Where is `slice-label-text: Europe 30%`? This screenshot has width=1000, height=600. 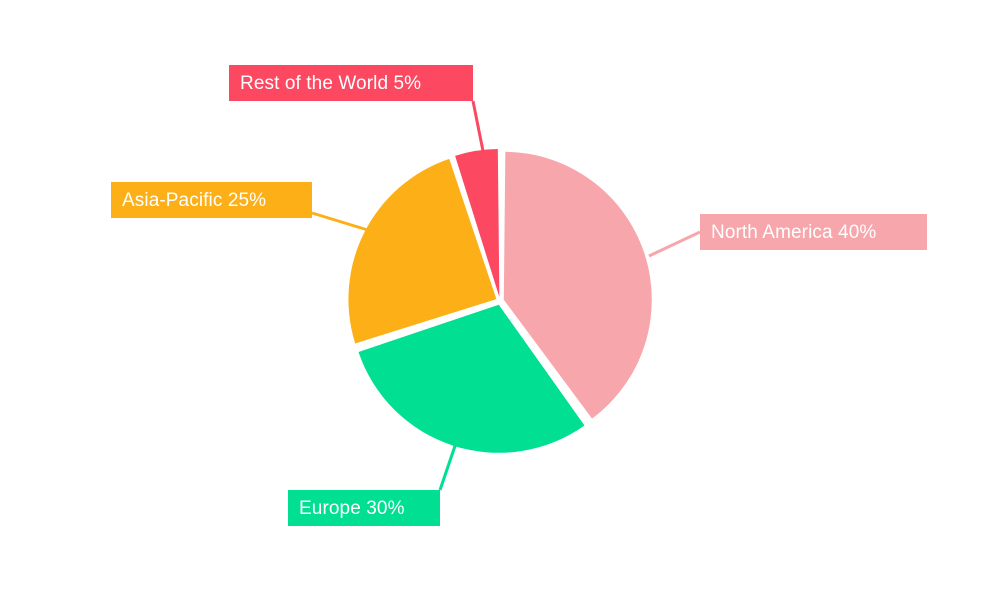 slice-label-text: Europe 30% is located at coordinates (352, 508).